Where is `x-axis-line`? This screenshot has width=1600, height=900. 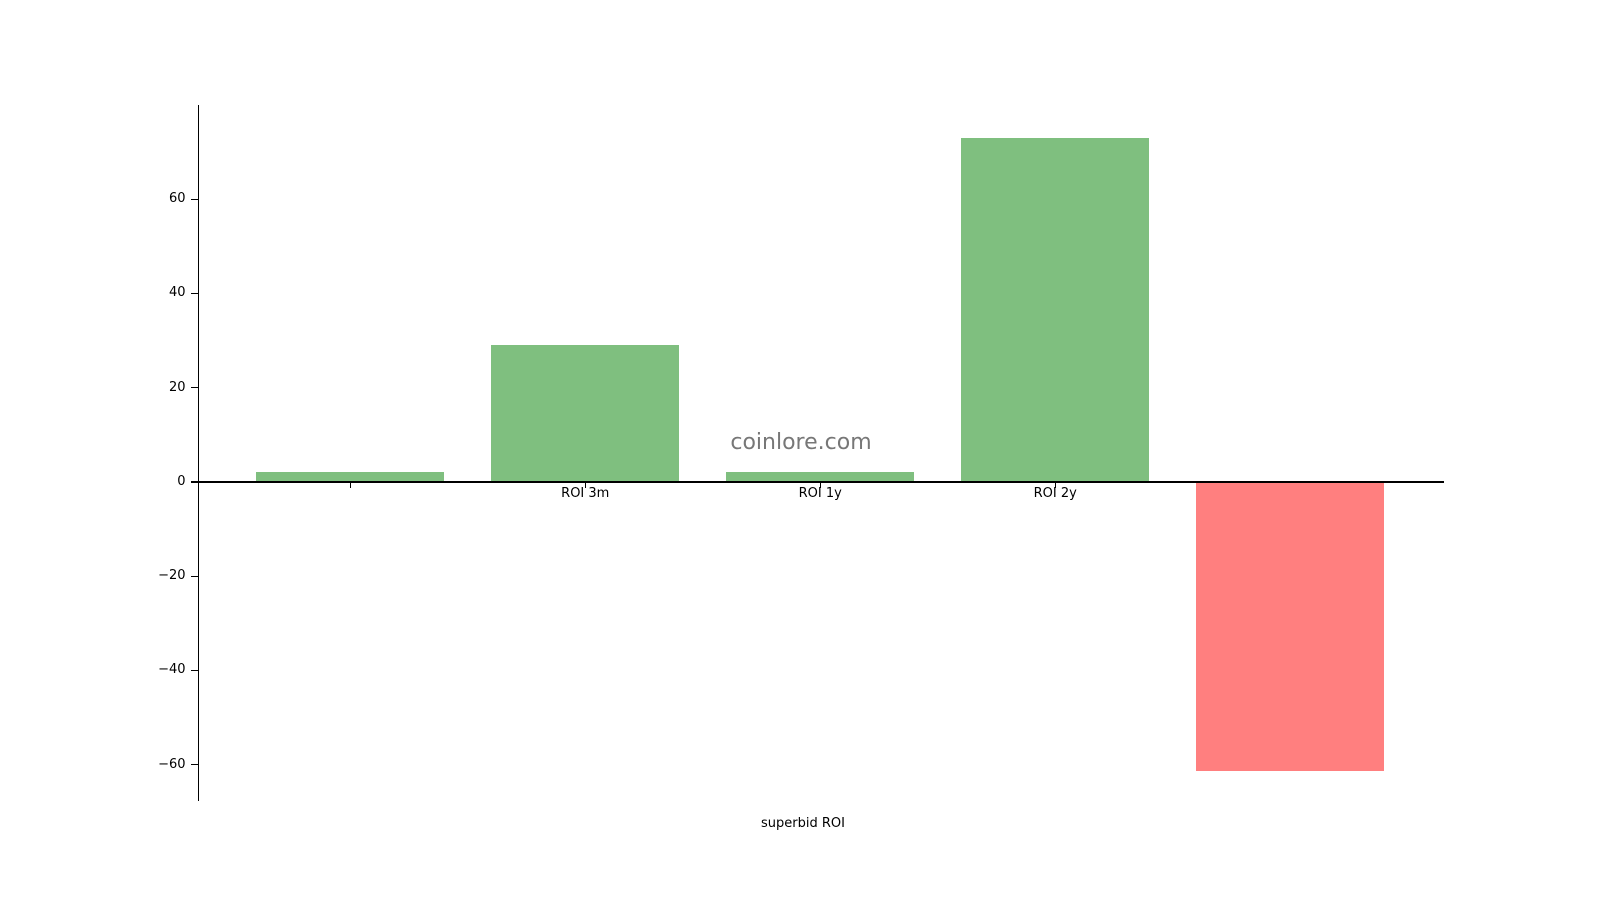
x-axis-line is located at coordinates (820, 482).